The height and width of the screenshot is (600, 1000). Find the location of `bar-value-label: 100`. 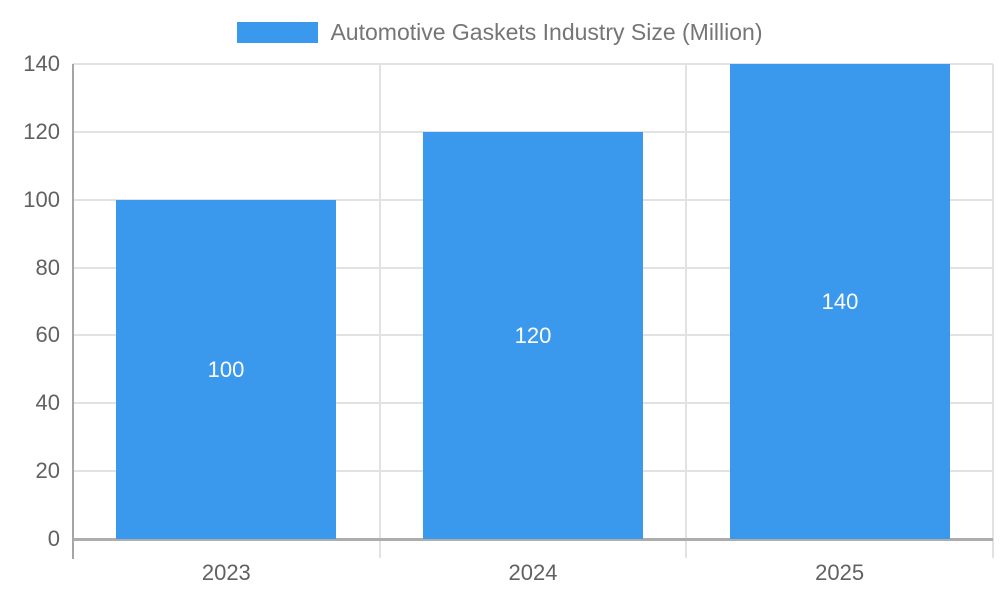

bar-value-label: 100 is located at coordinates (226, 369).